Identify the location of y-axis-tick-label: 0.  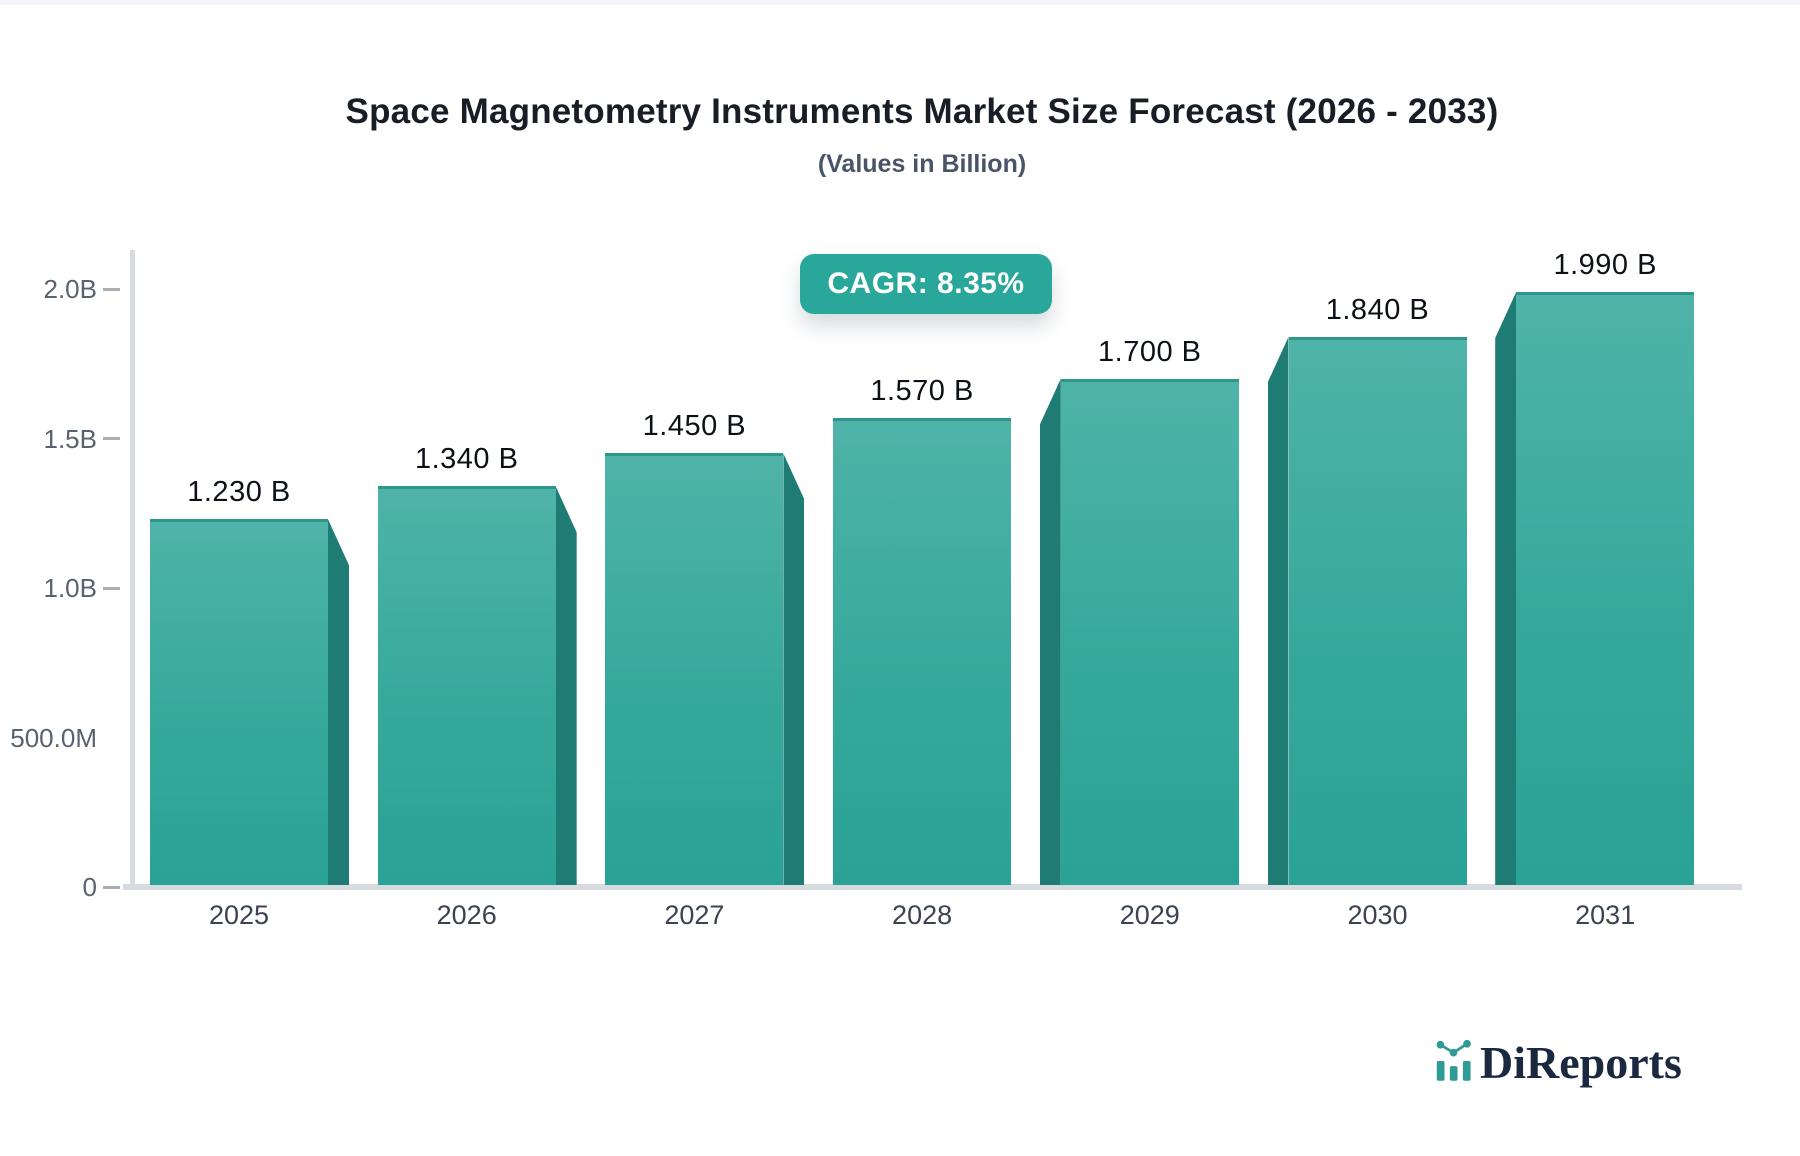
(89, 887).